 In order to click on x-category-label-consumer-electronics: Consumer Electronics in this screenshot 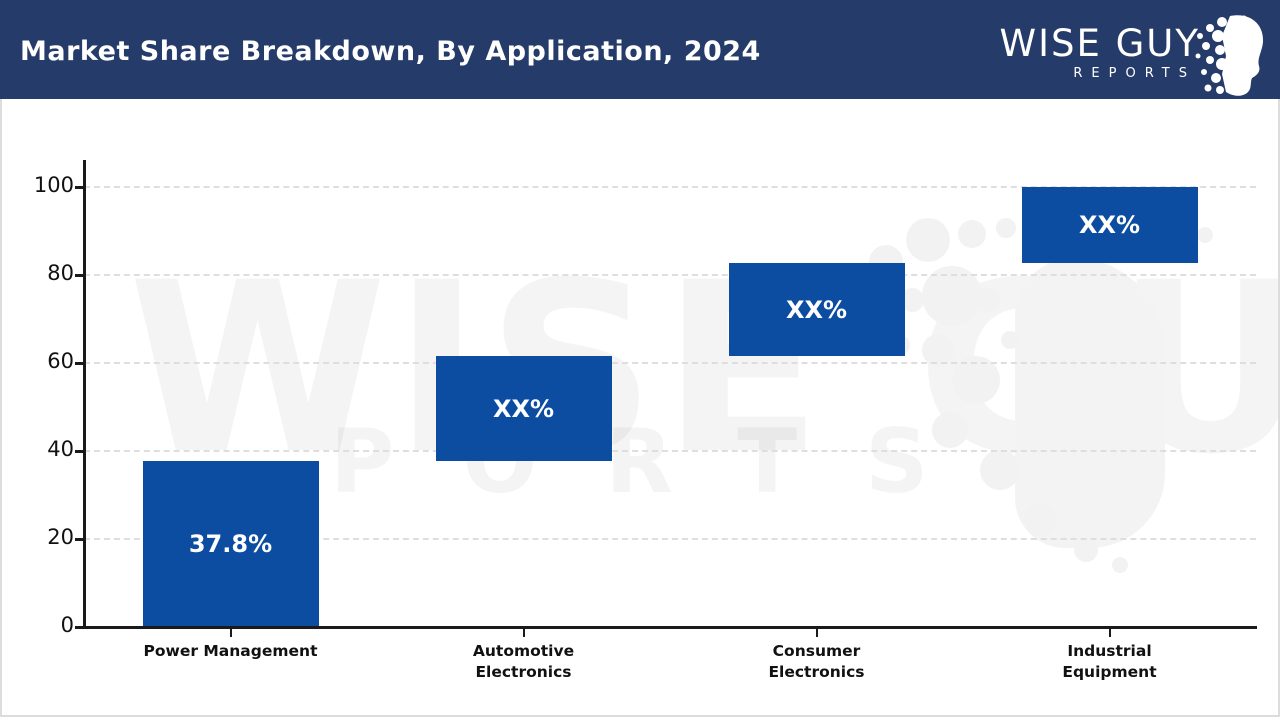, I will do `click(817, 662)`.